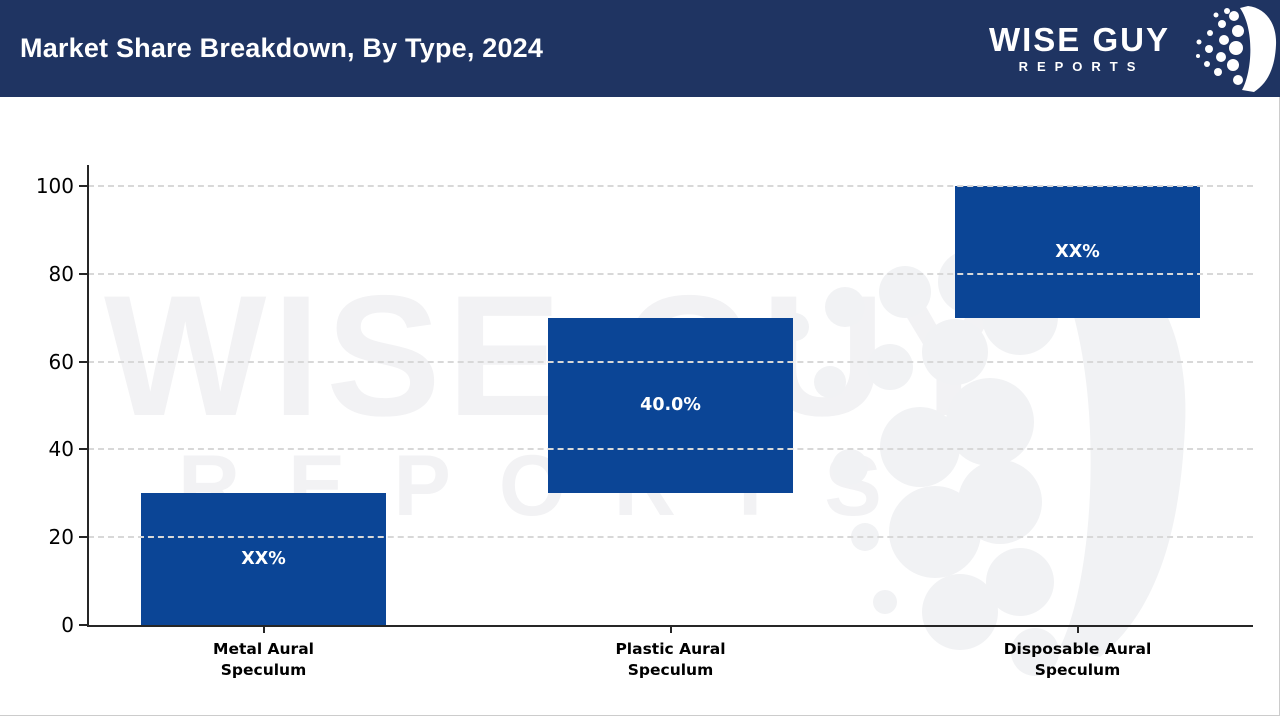 The width and height of the screenshot is (1280, 720). What do you see at coordinates (1081, 66) in the screenshot?
I see `brand-subtitle: REPORTS` at bounding box center [1081, 66].